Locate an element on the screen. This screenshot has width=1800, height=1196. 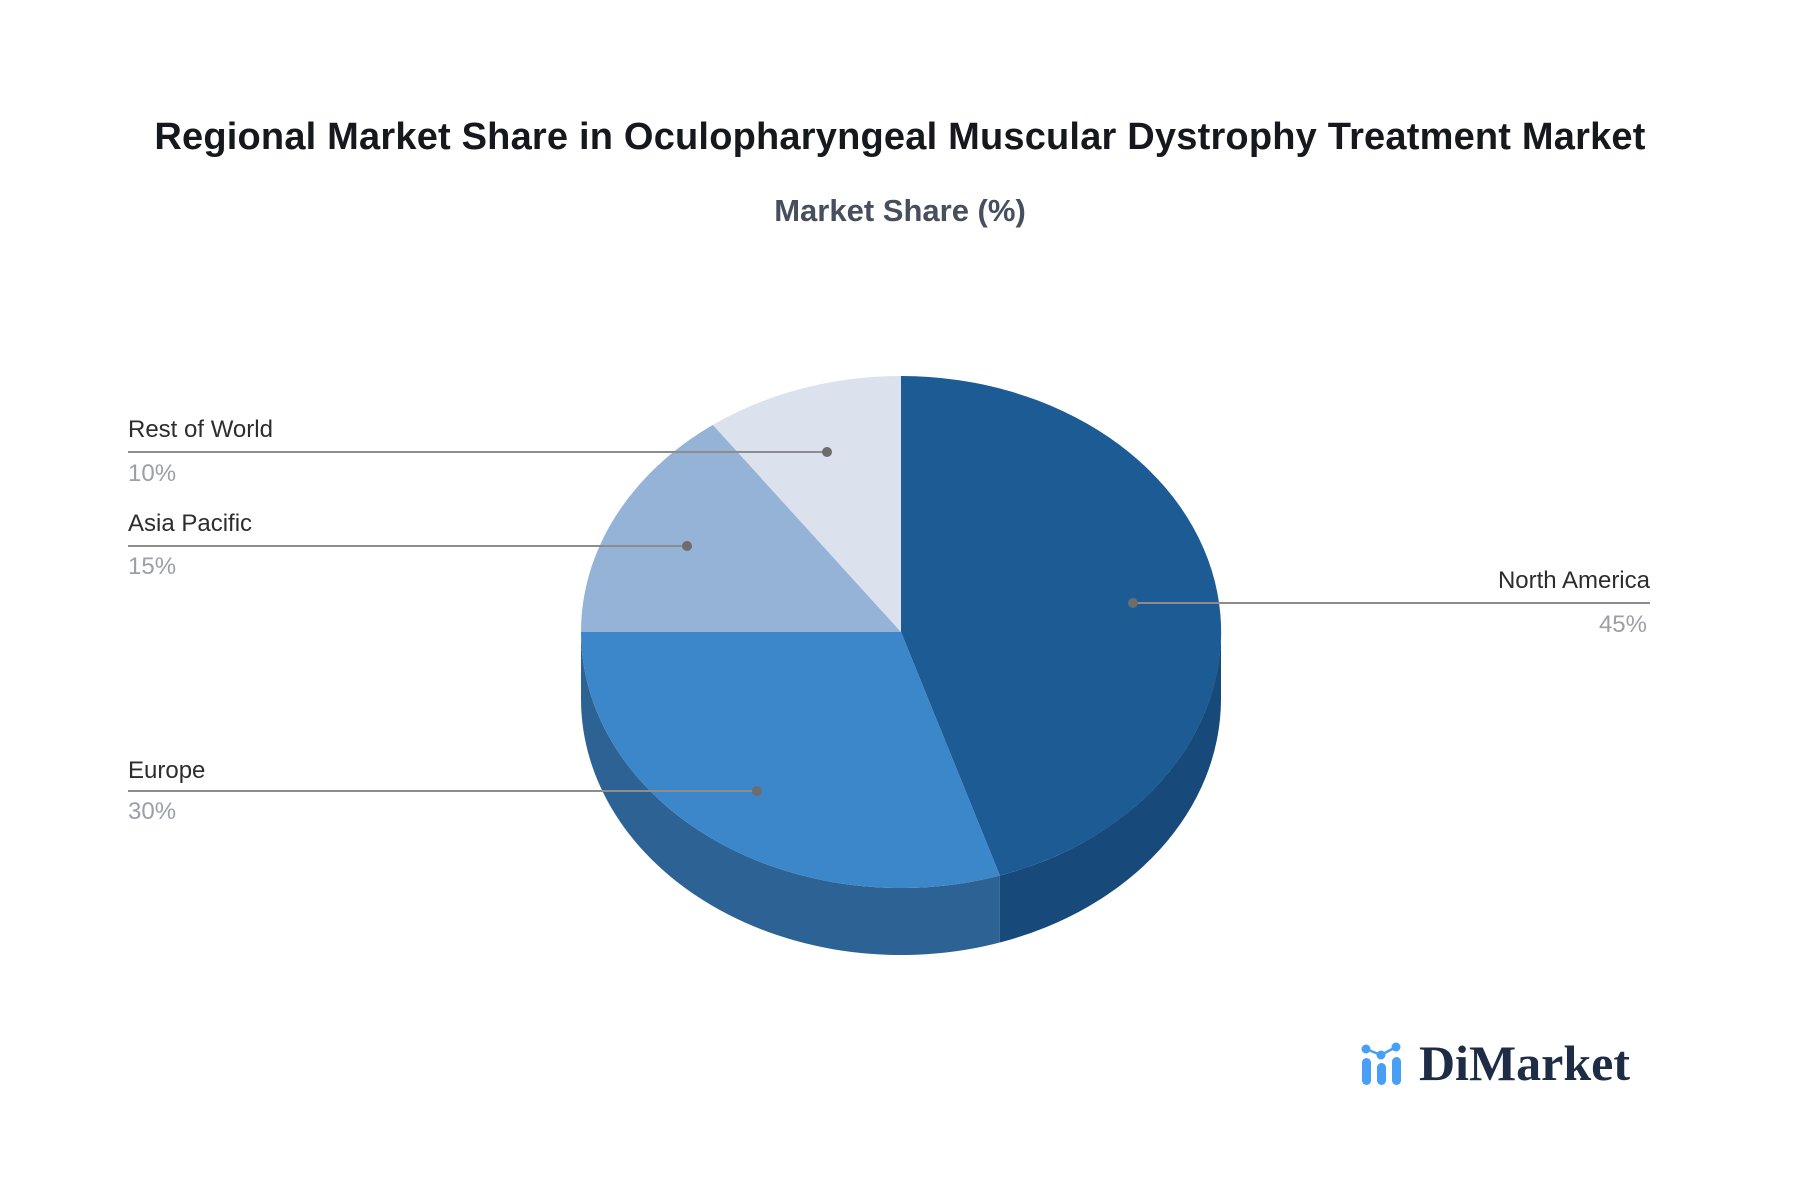
callout-dot-north-america is located at coordinates (1133, 603).